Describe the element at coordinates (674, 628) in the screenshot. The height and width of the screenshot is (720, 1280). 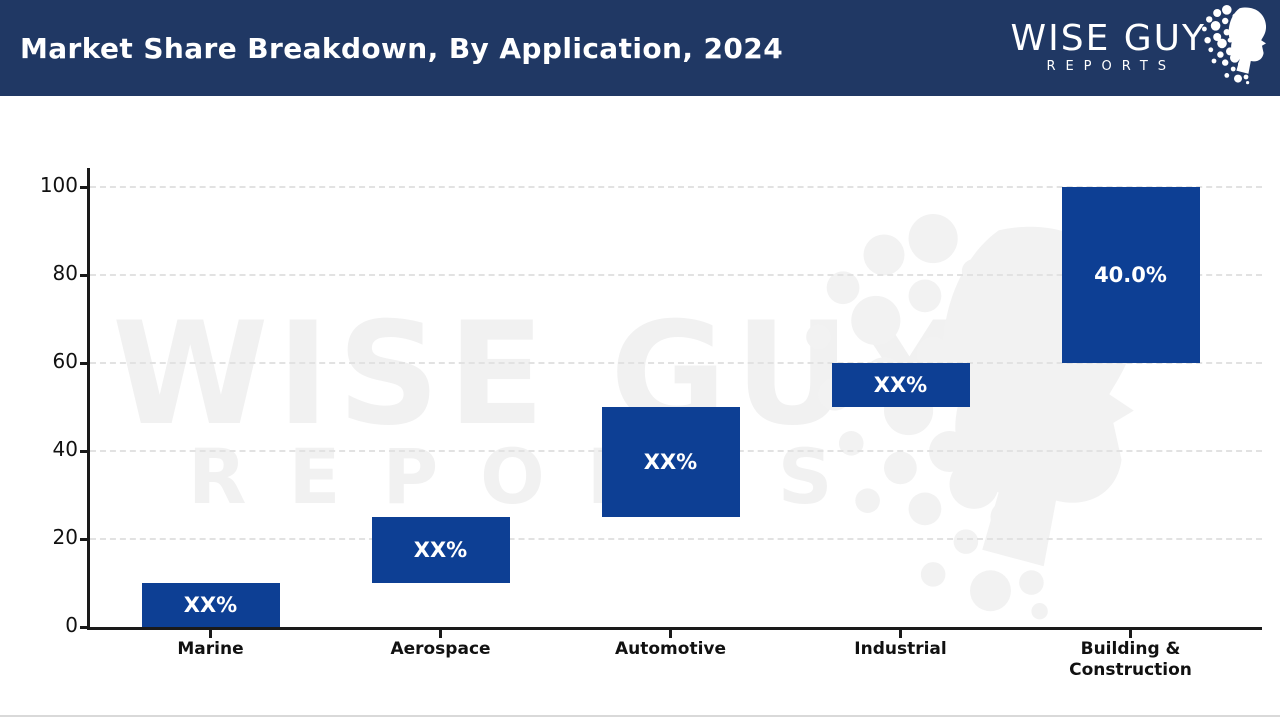
I see `x-axis-line` at that location.